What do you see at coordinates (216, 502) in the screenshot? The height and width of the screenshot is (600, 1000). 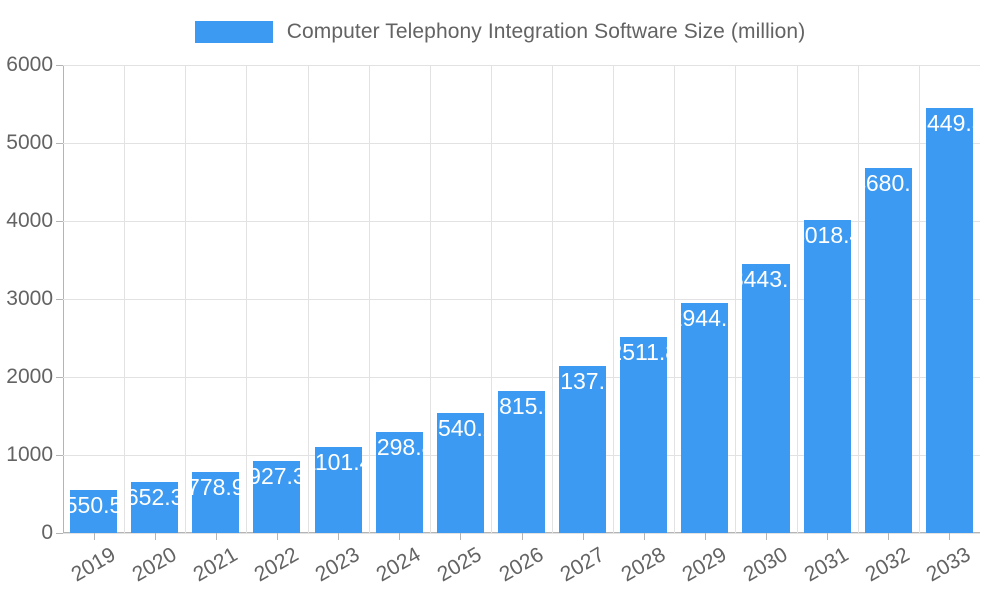 I see `bar: 778.9` at bounding box center [216, 502].